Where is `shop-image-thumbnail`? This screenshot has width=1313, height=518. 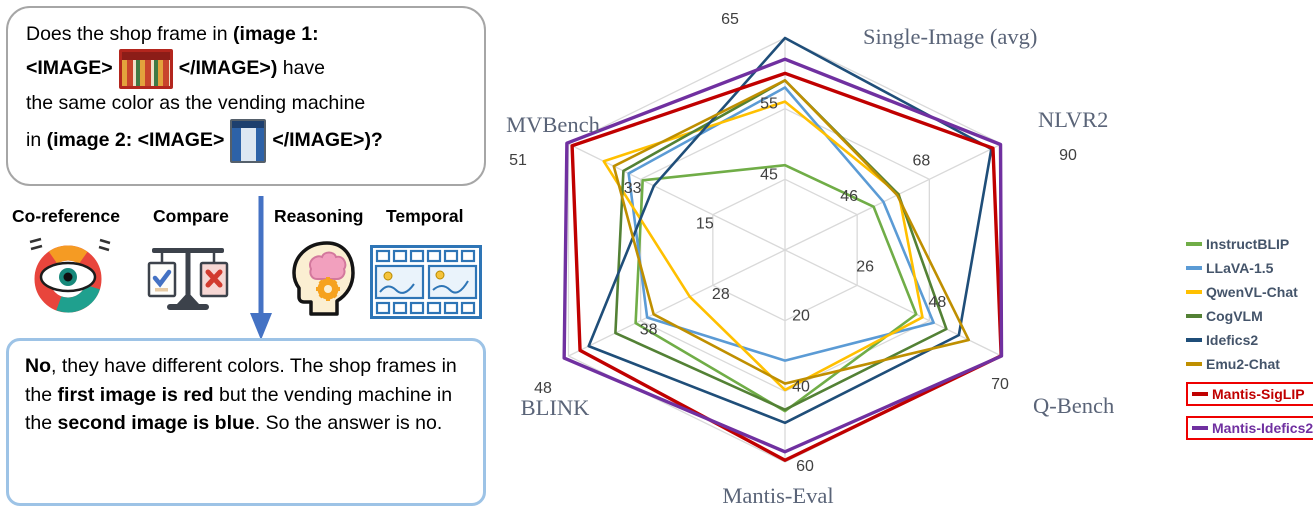
shop-image-thumbnail is located at coordinates (145, 69).